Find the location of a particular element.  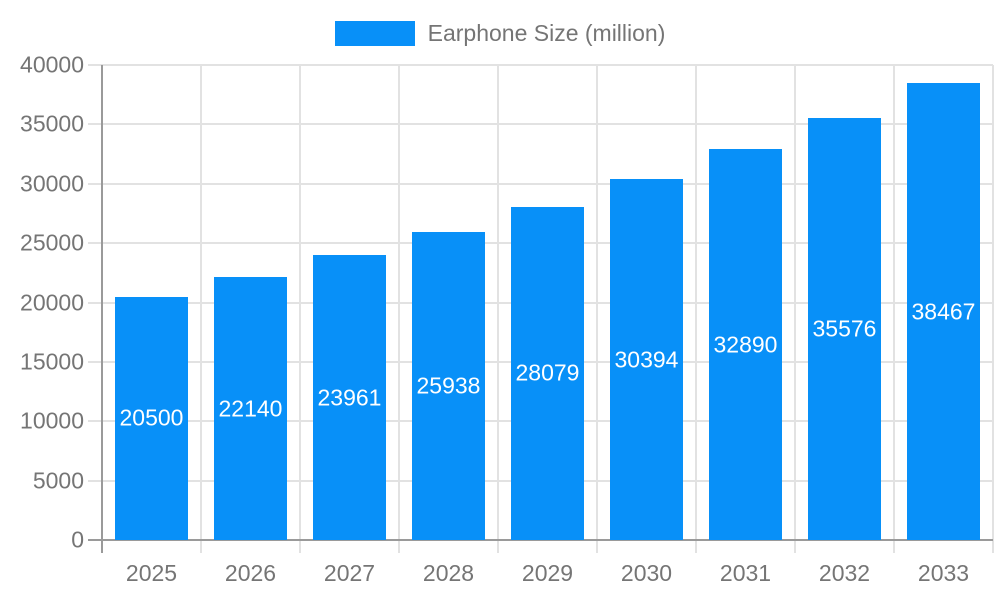

y-axis-label: 40000 is located at coordinates (52, 64).